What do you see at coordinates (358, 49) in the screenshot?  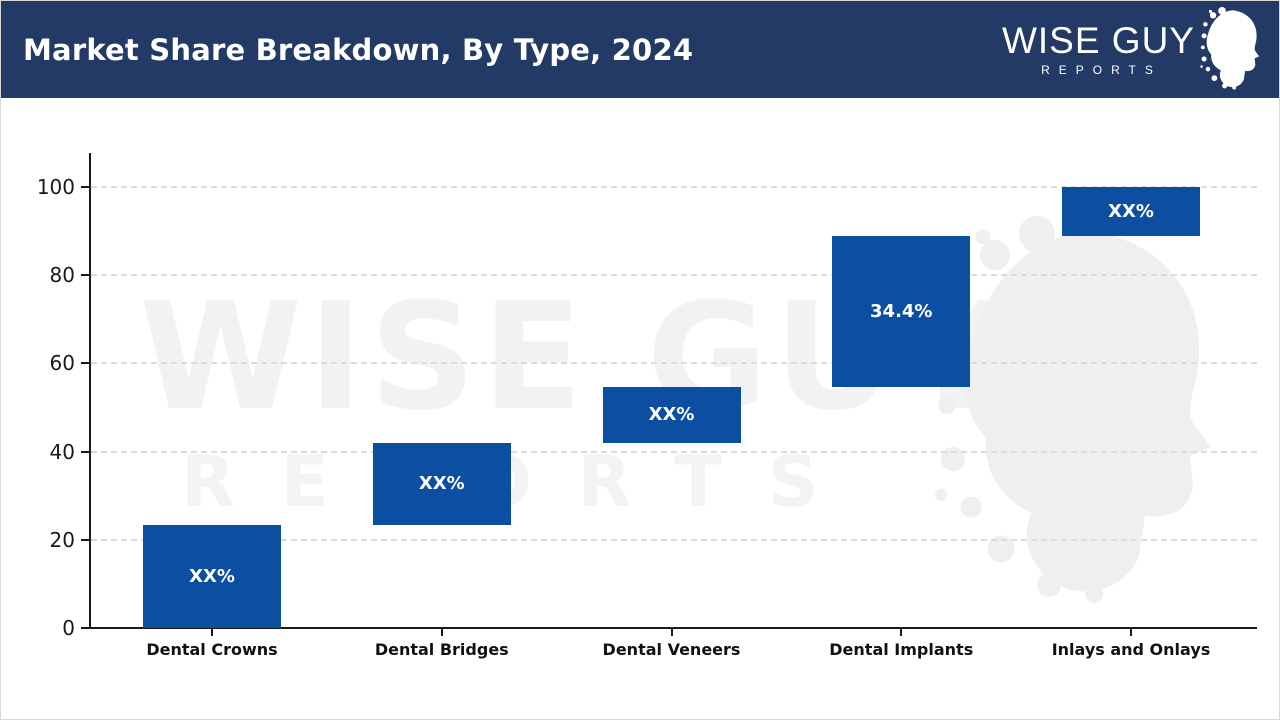 I see `page-title: Market Share Breakdown, By Type, 2024` at bounding box center [358, 49].